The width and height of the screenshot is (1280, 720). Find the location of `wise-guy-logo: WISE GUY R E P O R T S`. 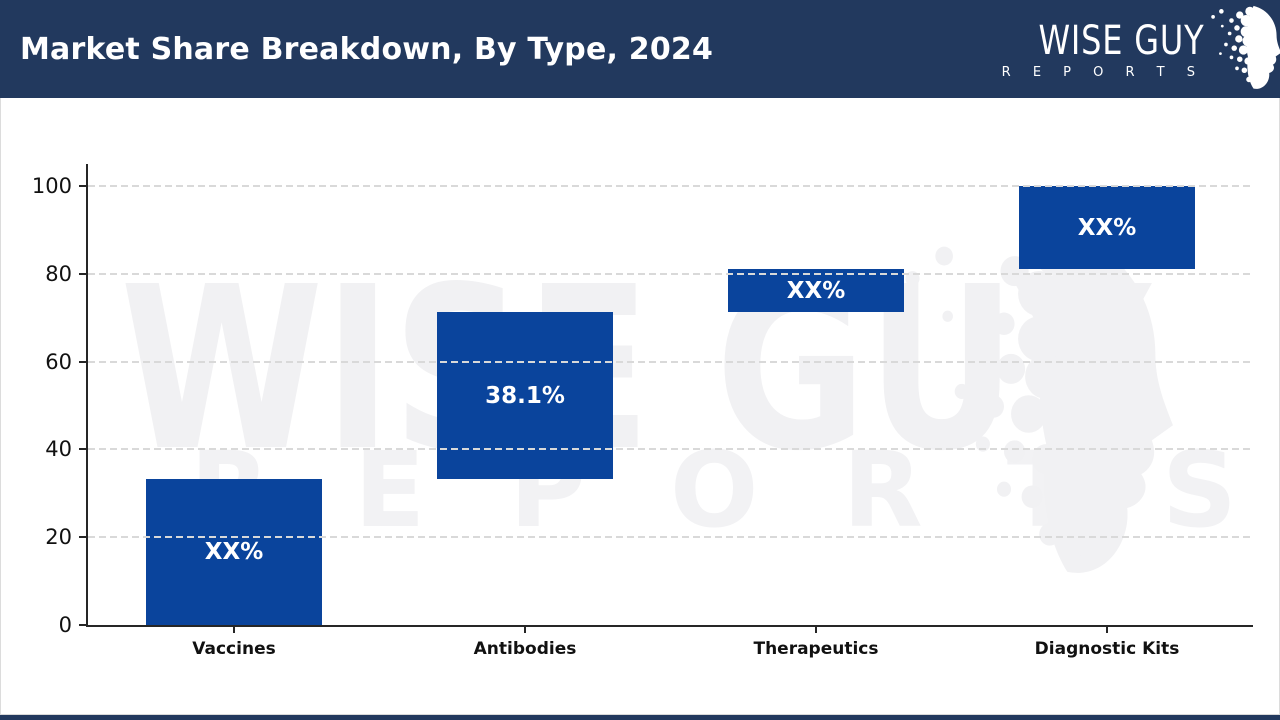

wise-guy-logo: WISE GUY R E P O R T S is located at coordinates (1140, 49).